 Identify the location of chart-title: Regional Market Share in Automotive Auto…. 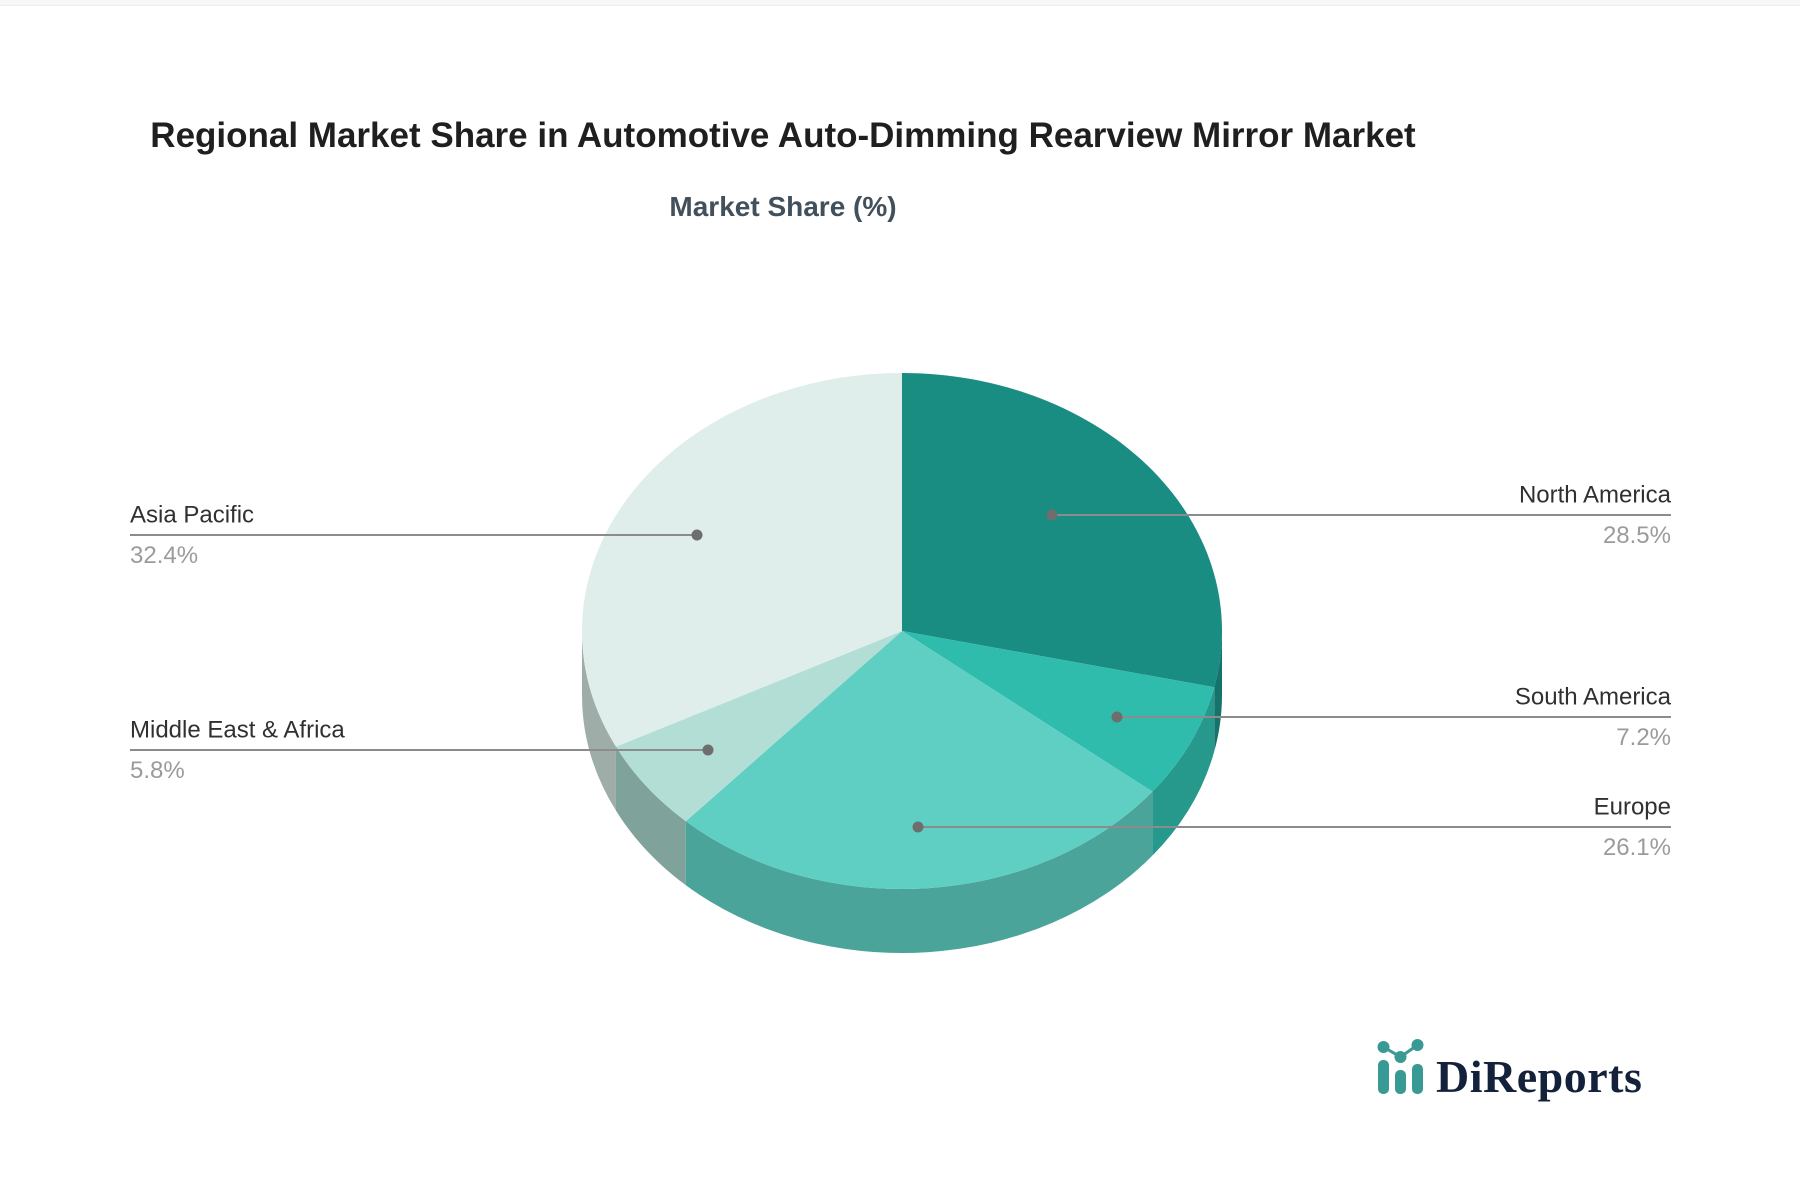
(783, 135).